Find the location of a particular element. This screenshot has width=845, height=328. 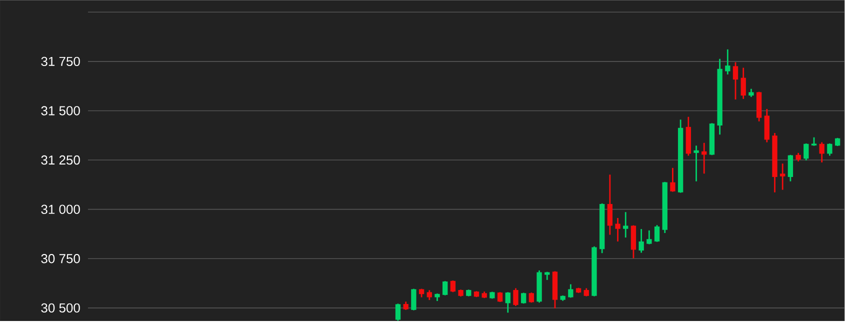

y-tick-label: 30 500 is located at coordinates (60, 308).